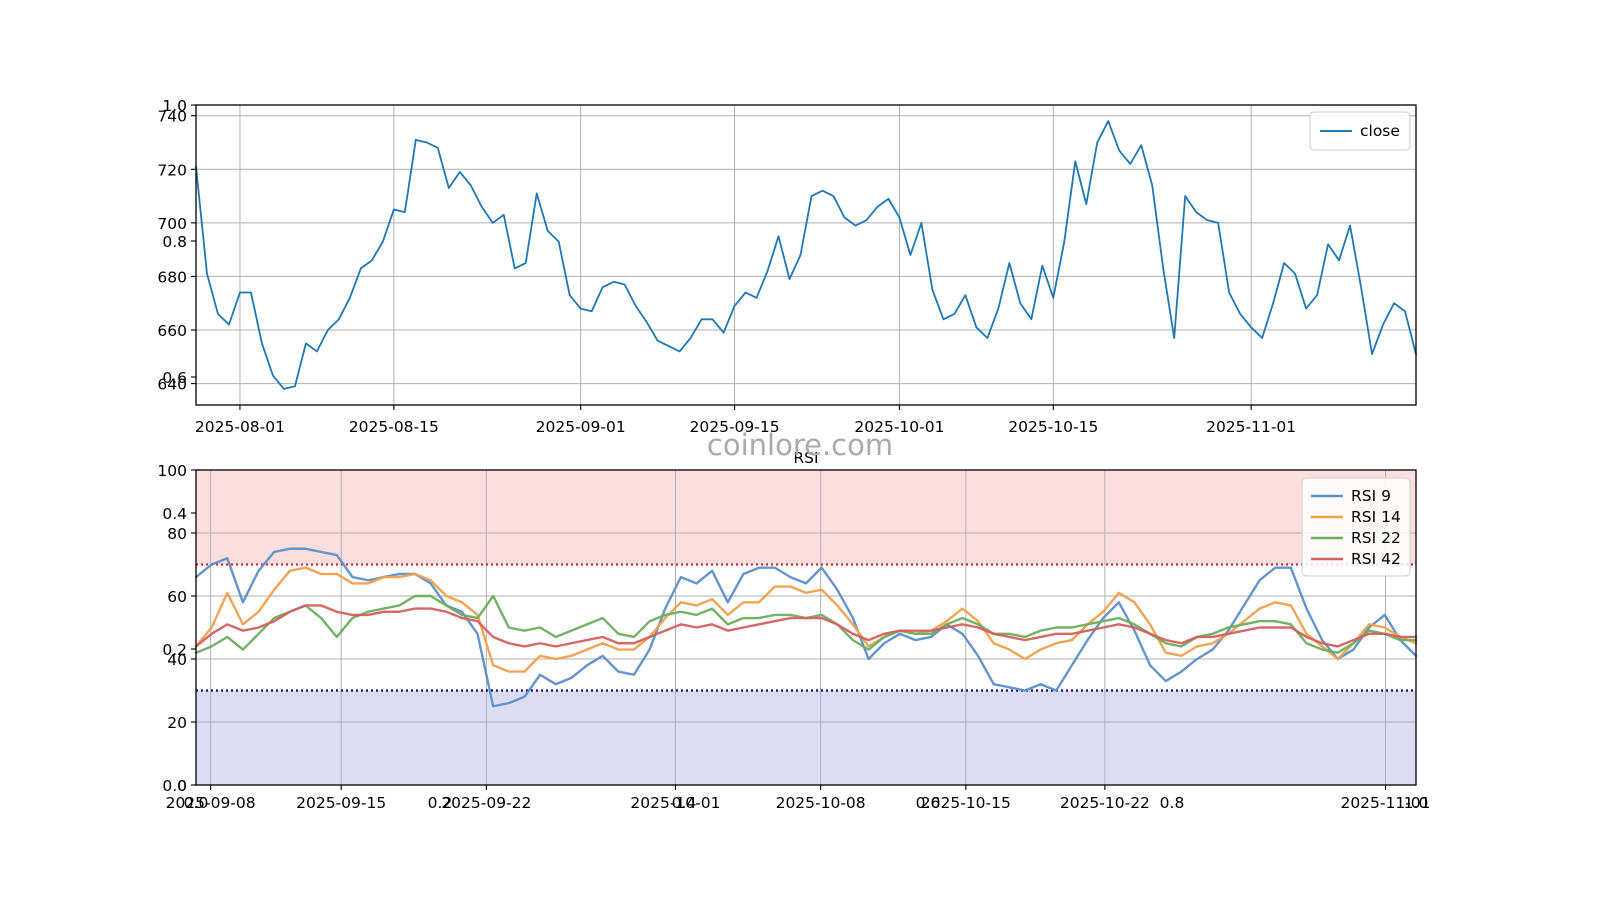 Image resolution: width=1600 pixels, height=900 pixels. I want to click on watermark-group: coinlore.com, so click(800, 445).